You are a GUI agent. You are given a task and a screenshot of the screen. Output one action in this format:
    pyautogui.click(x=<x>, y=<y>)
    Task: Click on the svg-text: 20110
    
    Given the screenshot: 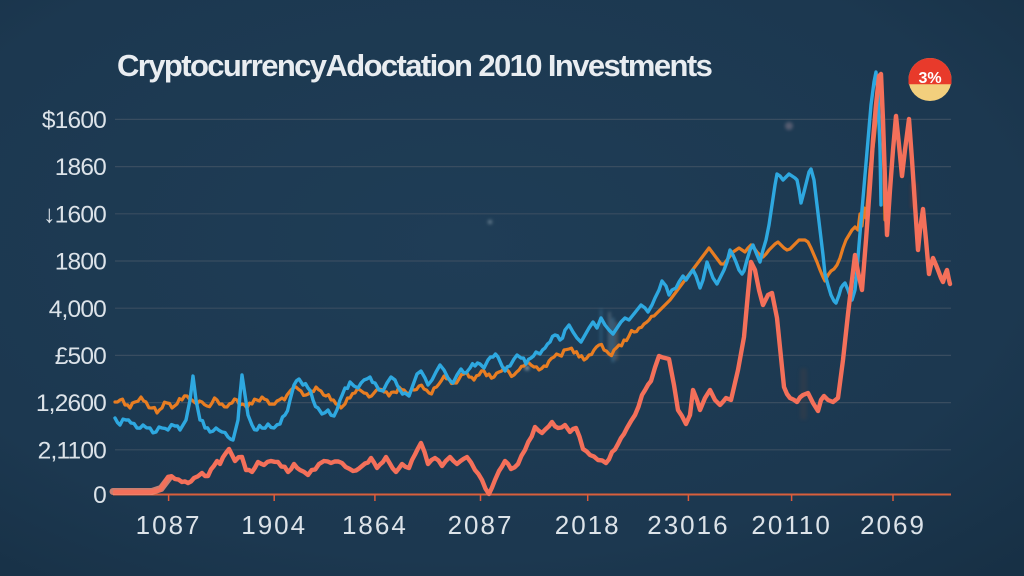 What is the action you would take?
    pyautogui.click(x=791, y=525)
    